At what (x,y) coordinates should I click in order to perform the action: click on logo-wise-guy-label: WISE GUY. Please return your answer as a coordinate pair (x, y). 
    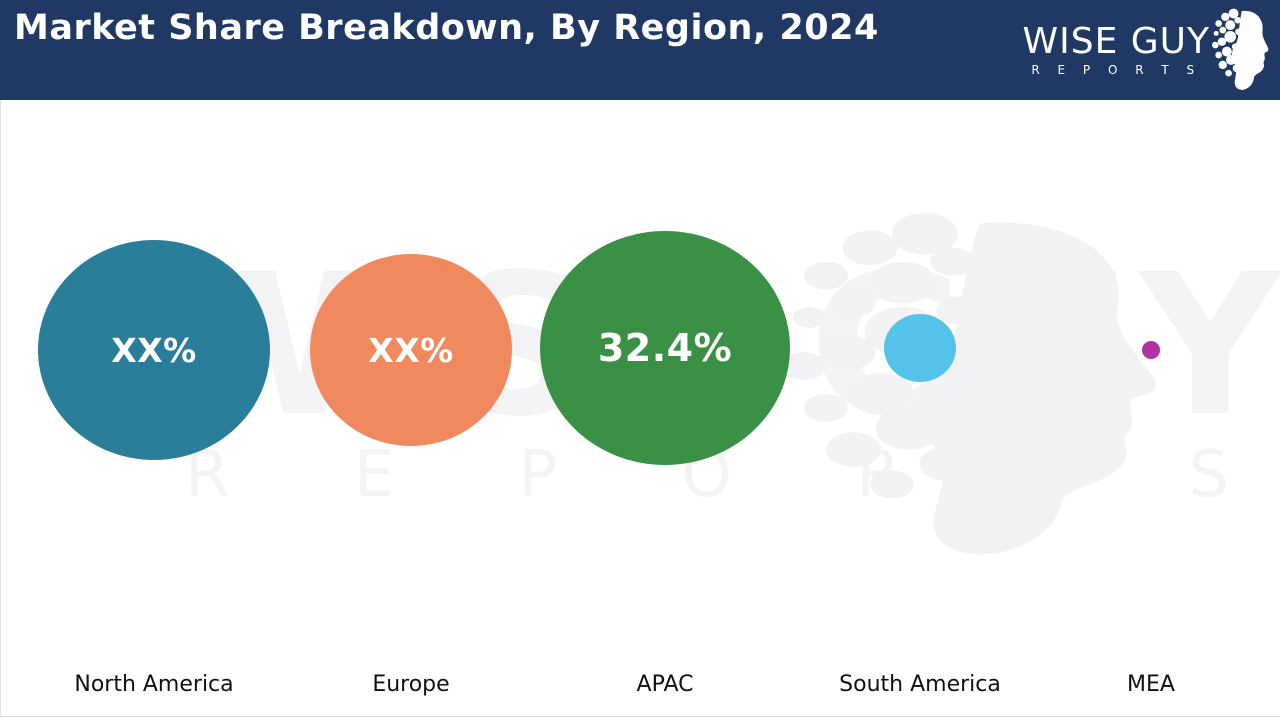
    Looking at the image, I should click on (1116, 42).